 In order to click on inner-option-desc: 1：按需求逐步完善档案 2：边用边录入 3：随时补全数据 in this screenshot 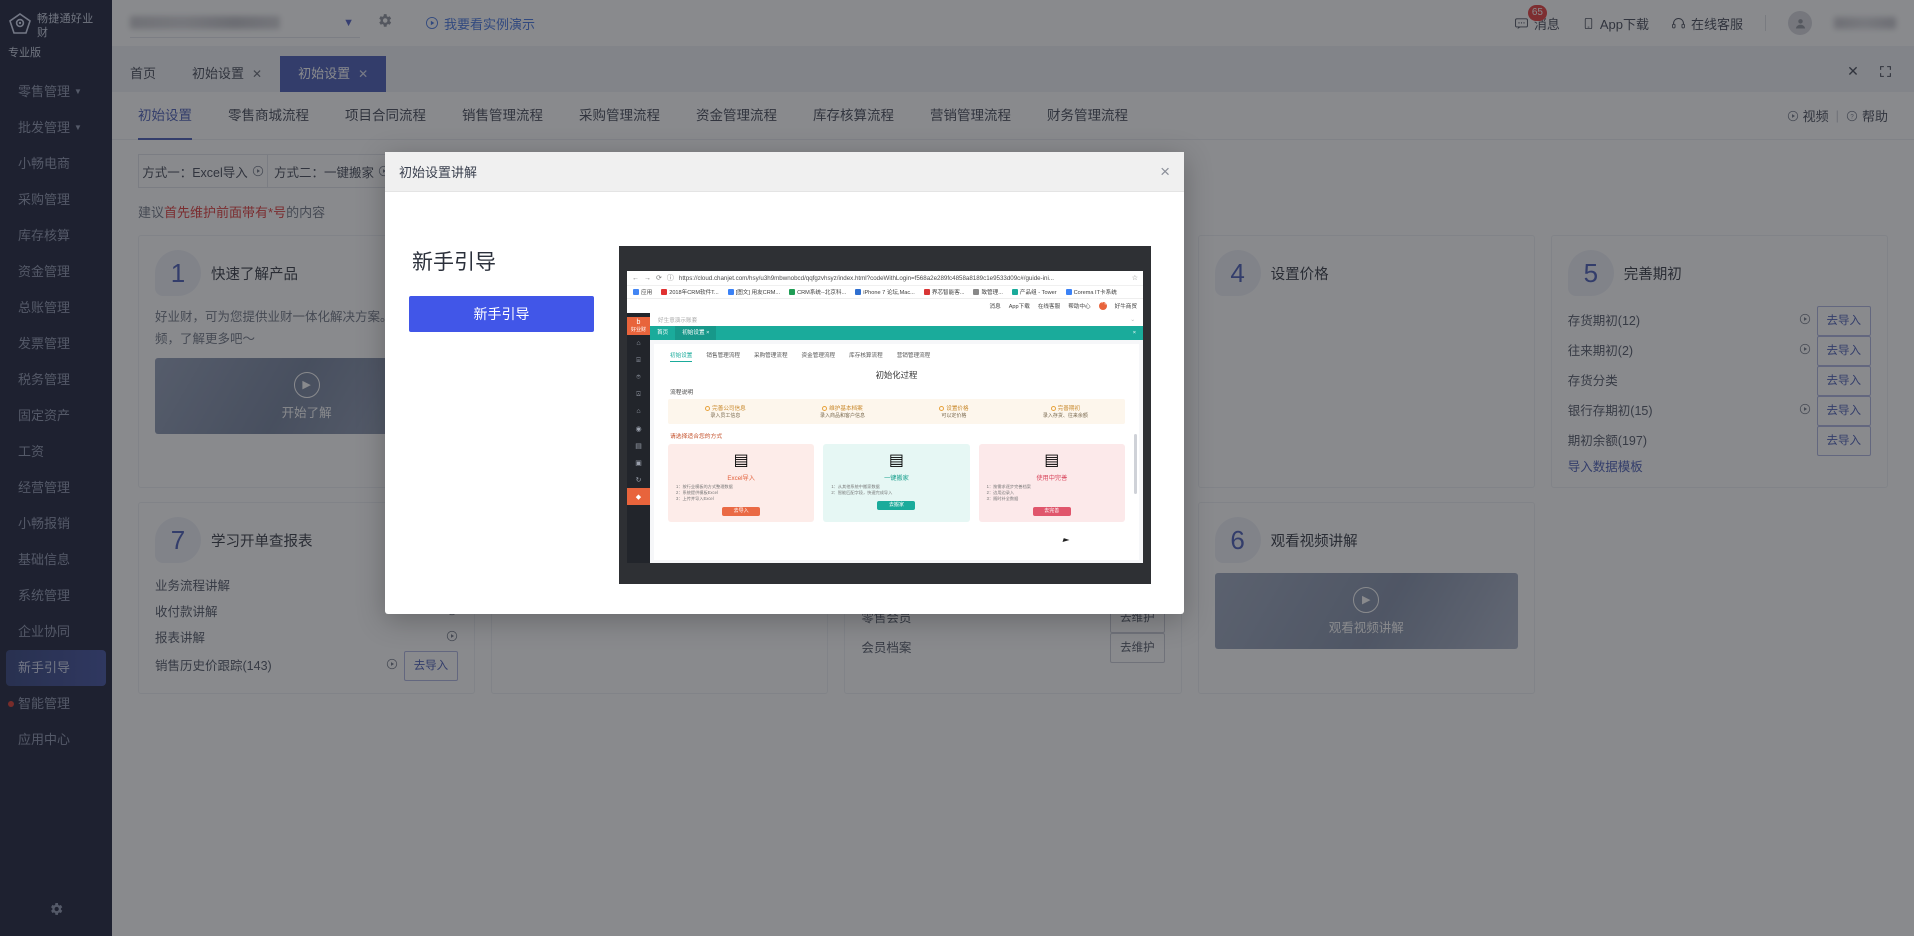, I will do `click(1008, 492)`.